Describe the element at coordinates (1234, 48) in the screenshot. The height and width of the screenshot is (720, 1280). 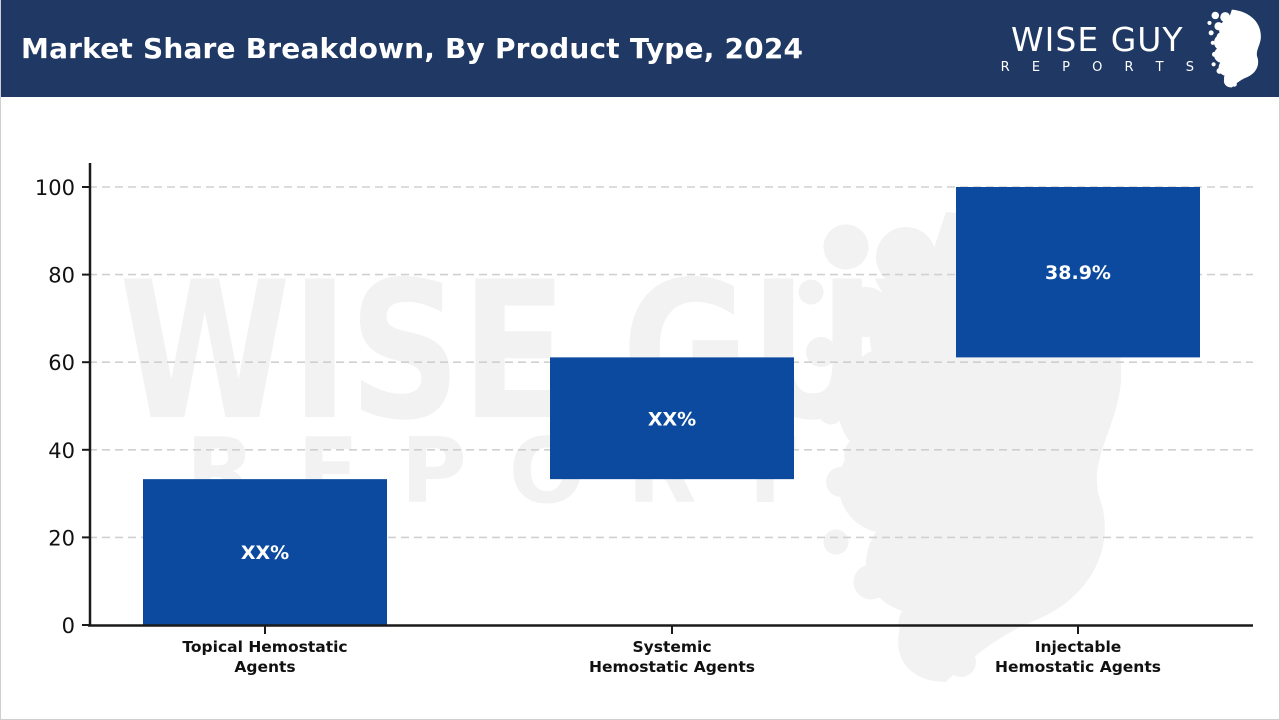
I see `brand-head-icon` at that location.